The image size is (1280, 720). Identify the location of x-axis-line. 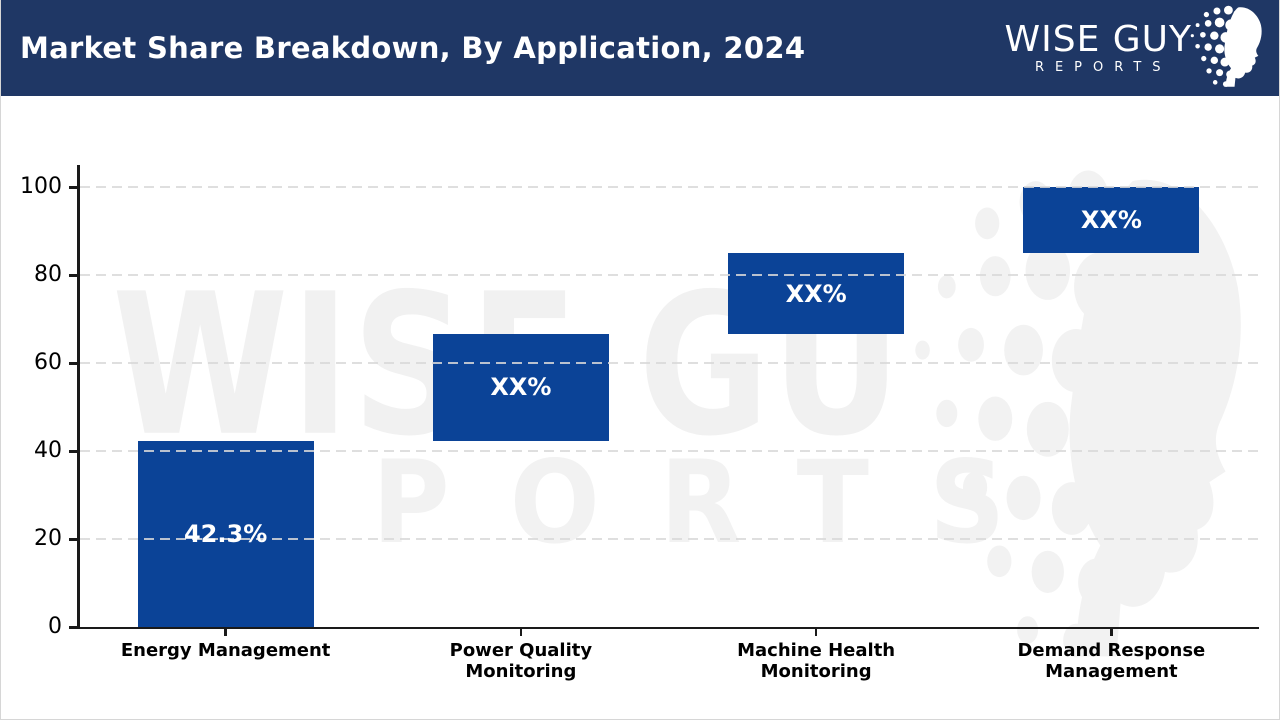
(668, 627).